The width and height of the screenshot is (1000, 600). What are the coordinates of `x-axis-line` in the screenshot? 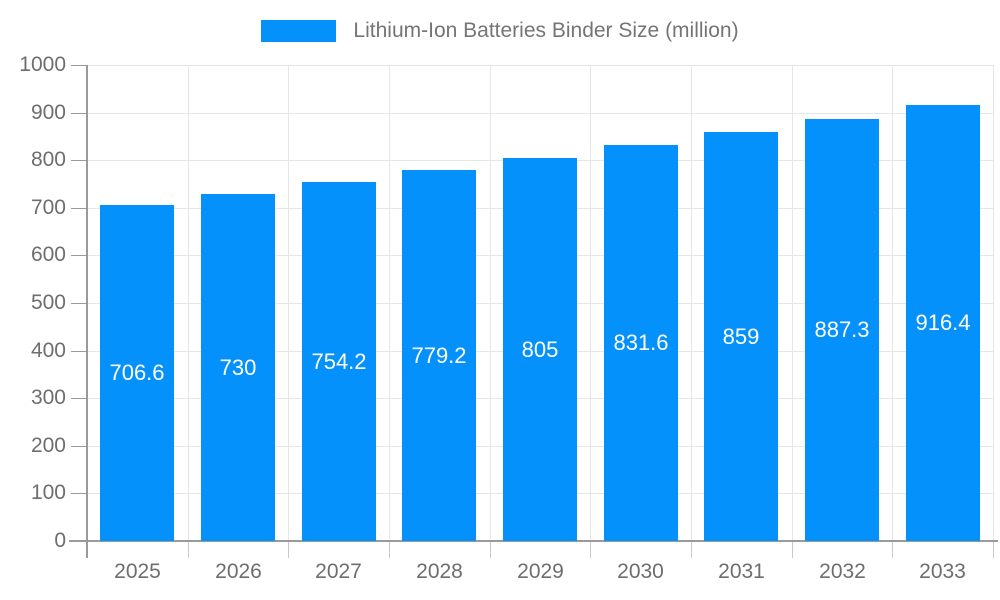 It's located at (533, 541).